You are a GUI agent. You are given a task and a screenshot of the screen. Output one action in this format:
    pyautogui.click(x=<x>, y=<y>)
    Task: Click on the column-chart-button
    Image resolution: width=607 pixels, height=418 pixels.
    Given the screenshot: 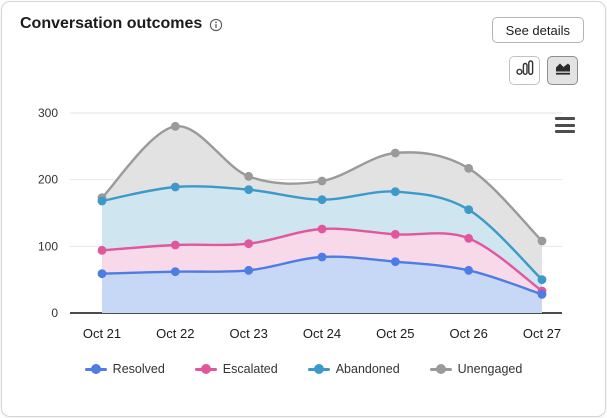 What is the action you would take?
    pyautogui.click(x=524, y=70)
    